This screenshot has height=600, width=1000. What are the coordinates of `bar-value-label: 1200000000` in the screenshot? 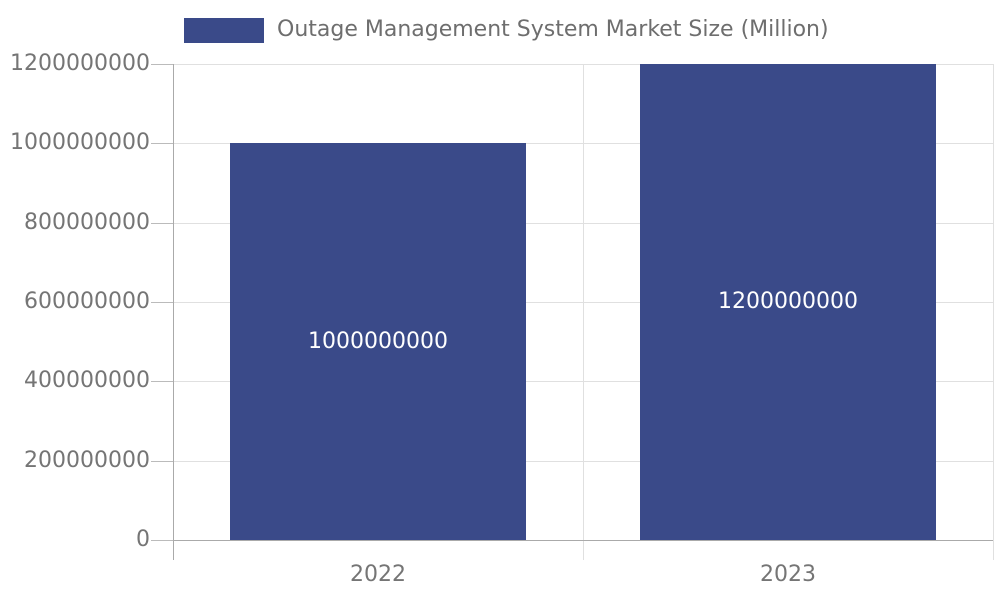 It's located at (788, 301).